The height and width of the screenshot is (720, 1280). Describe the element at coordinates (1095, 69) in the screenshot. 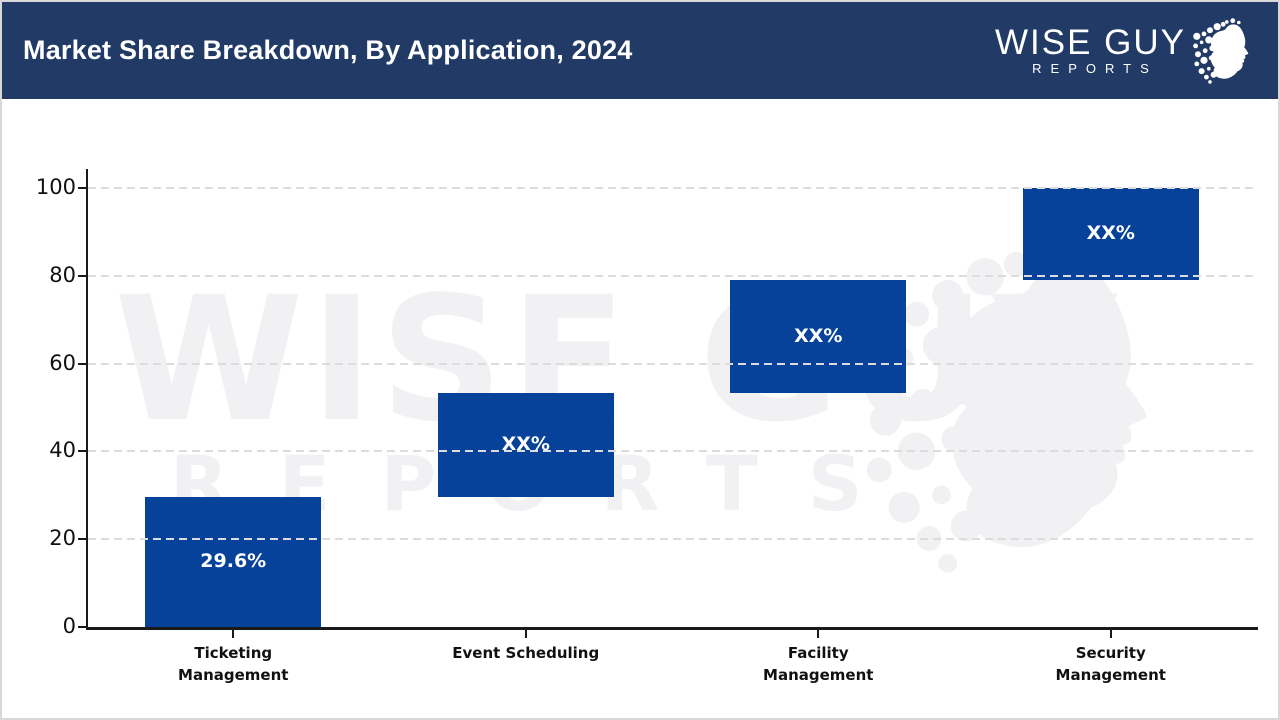

I see `logo-subtitle: REPORTS` at that location.